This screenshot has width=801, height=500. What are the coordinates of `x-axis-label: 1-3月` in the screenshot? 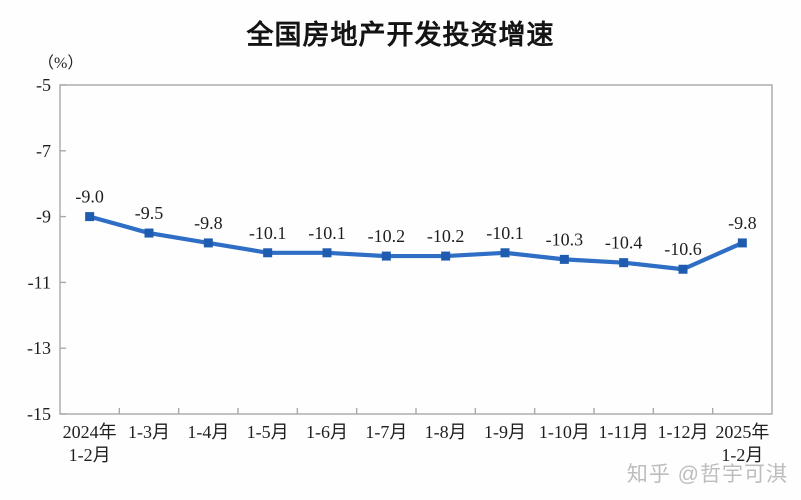 It's located at (149, 432).